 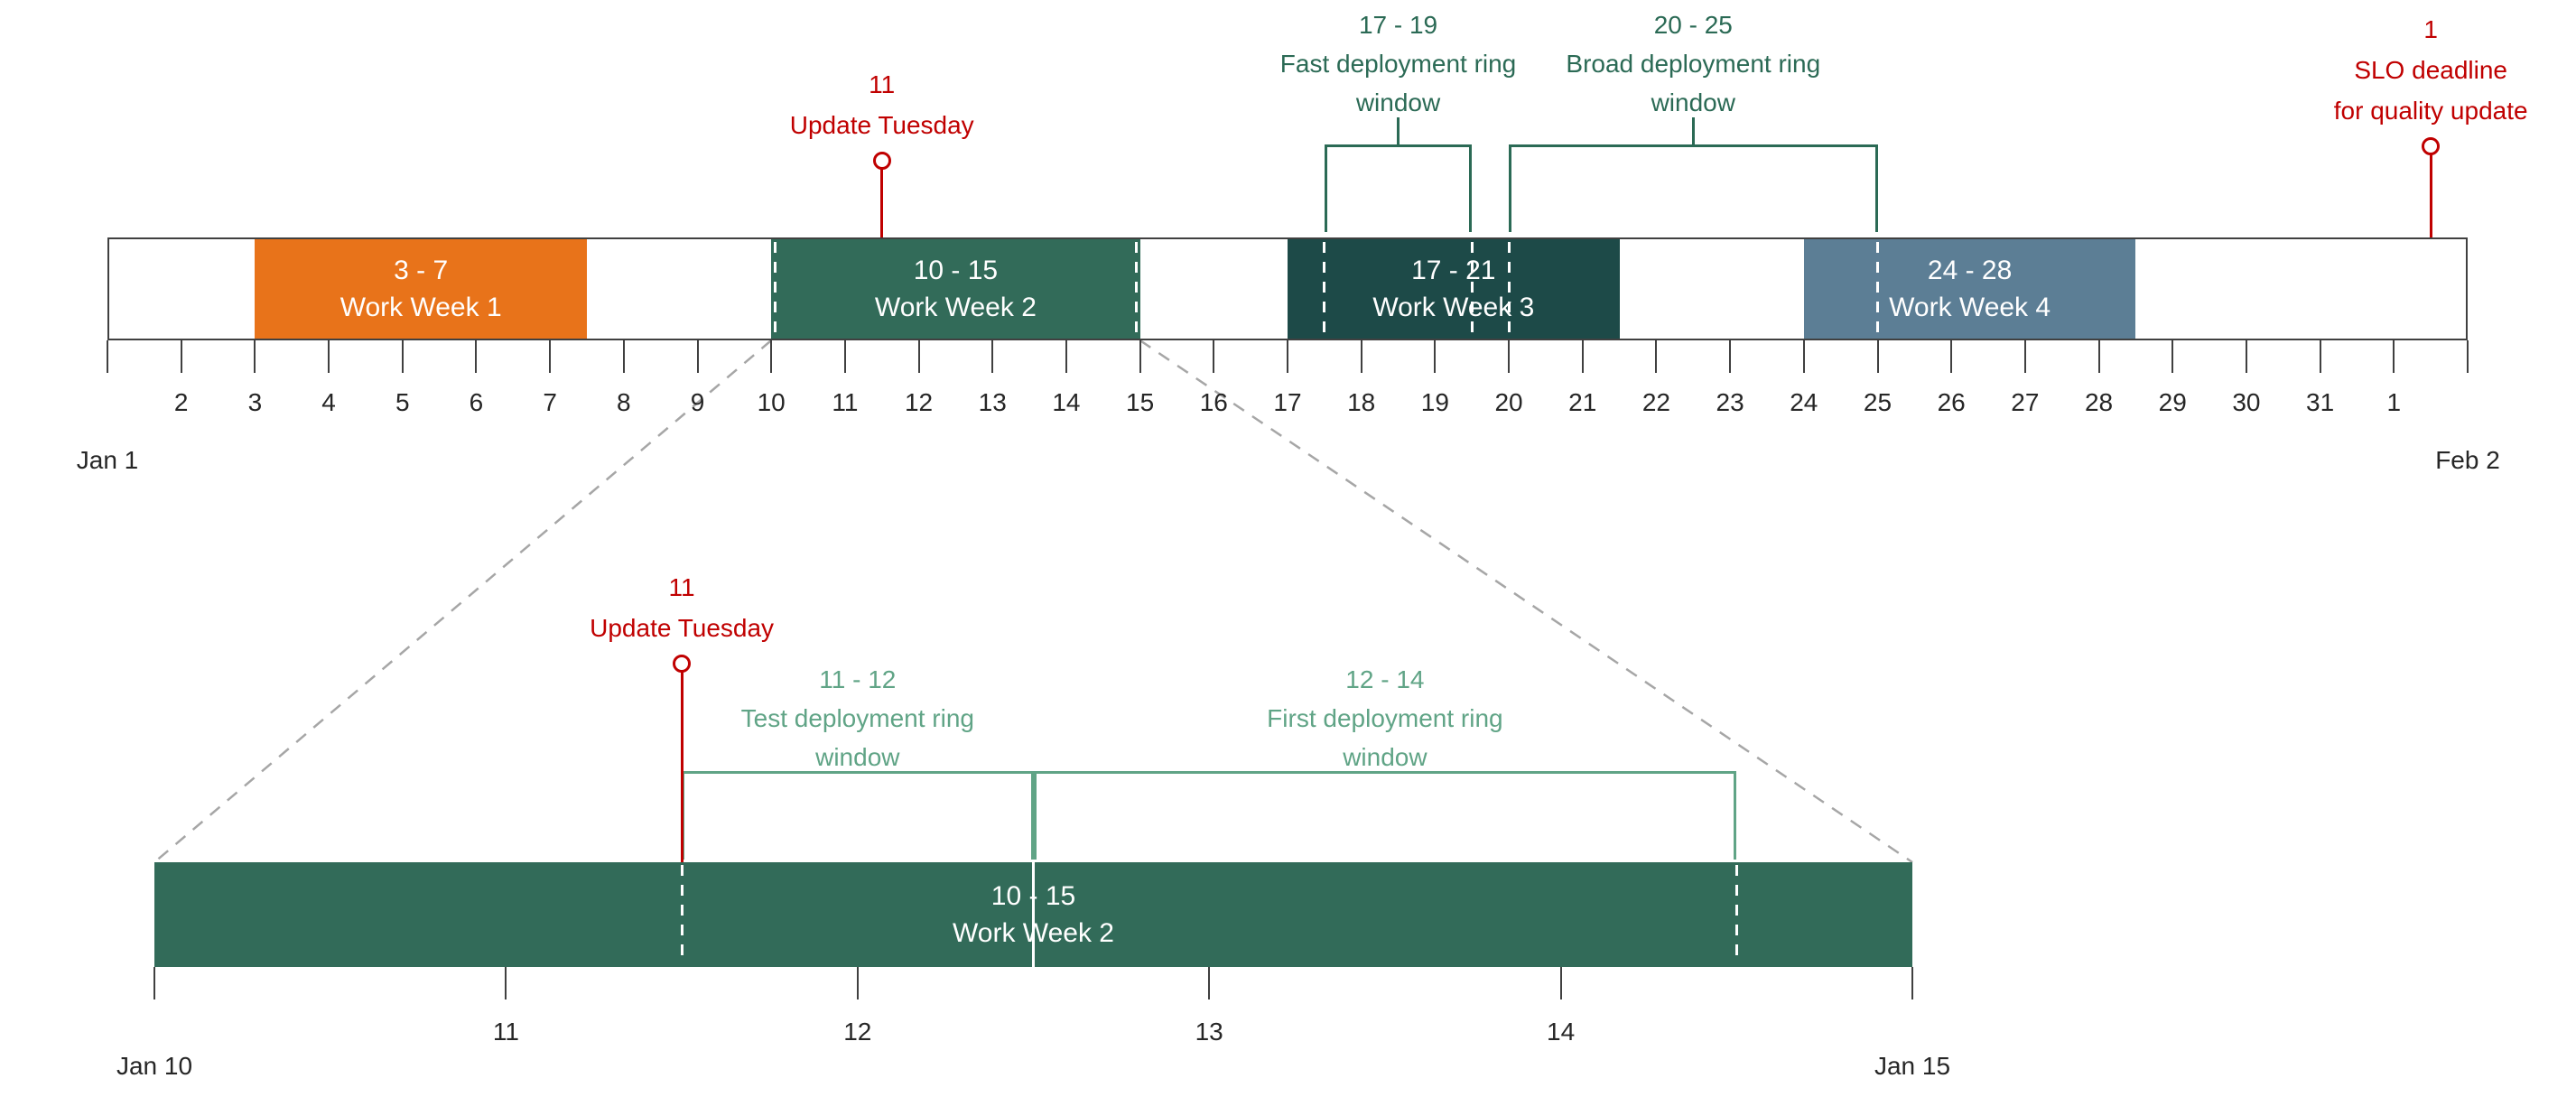 What do you see at coordinates (2431, 146) in the screenshot?
I see `slo-deadline-pin-icon` at bounding box center [2431, 146].